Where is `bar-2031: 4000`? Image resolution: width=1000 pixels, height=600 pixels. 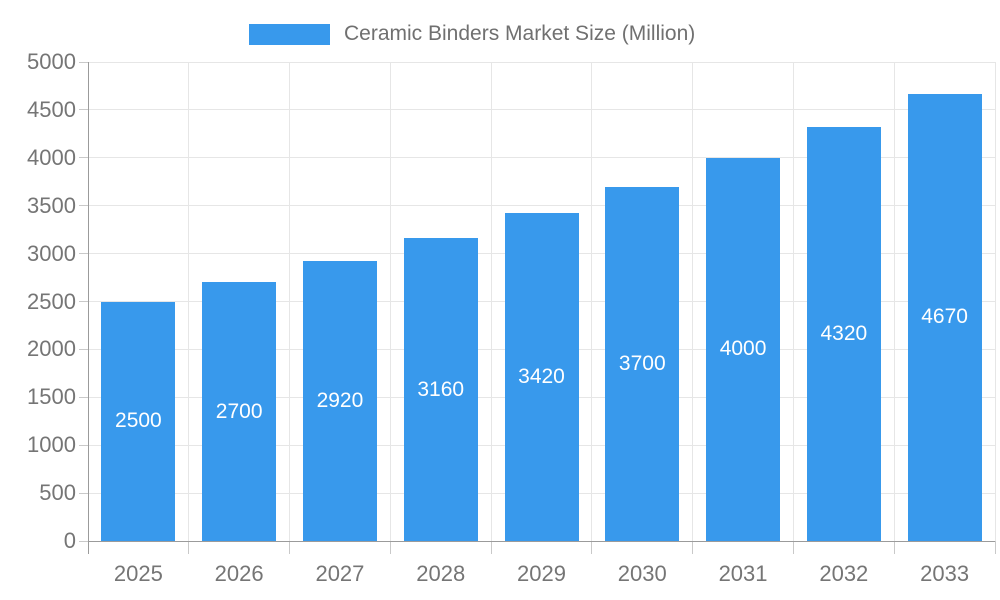
bar-2031: 4000 is located at coordinates (743, 349).